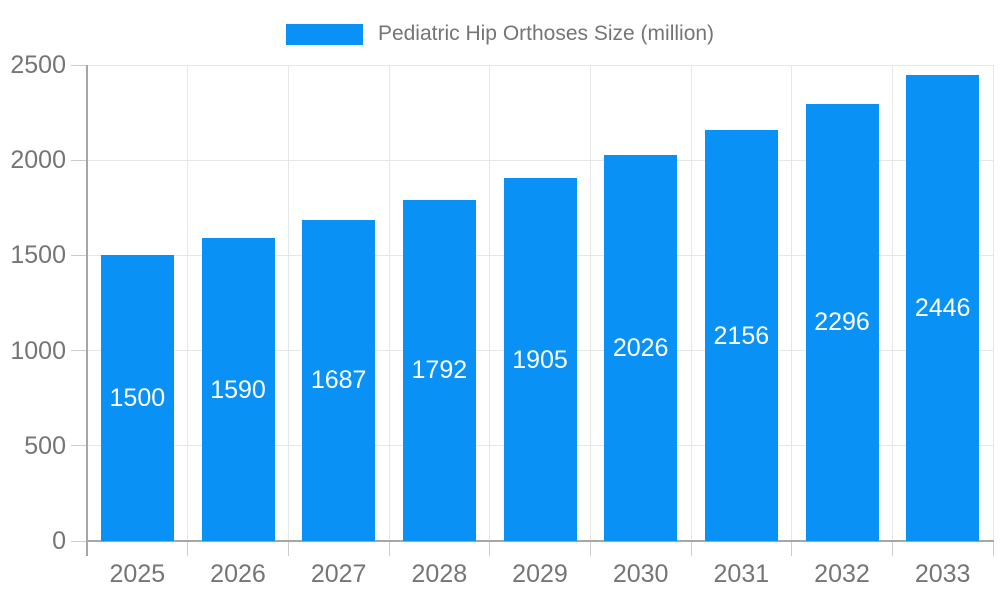  I want to click on legend-swatch, so click(324, 34).